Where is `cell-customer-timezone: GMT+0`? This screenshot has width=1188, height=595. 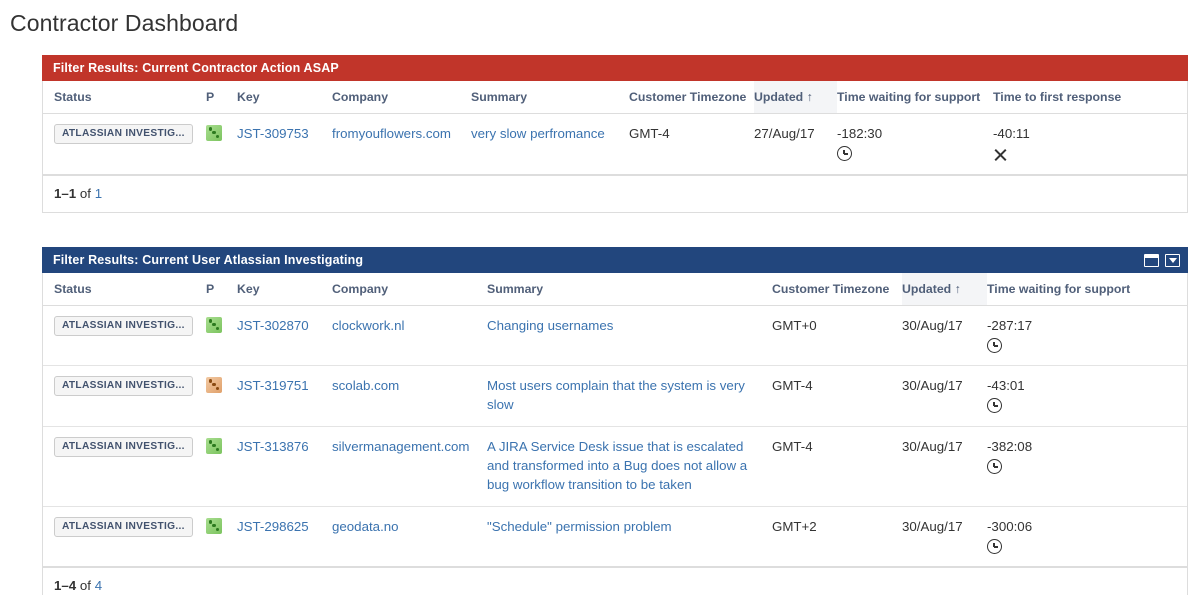 cell-customer-timezone: GMT+0 is located at coordinates (837, 335).